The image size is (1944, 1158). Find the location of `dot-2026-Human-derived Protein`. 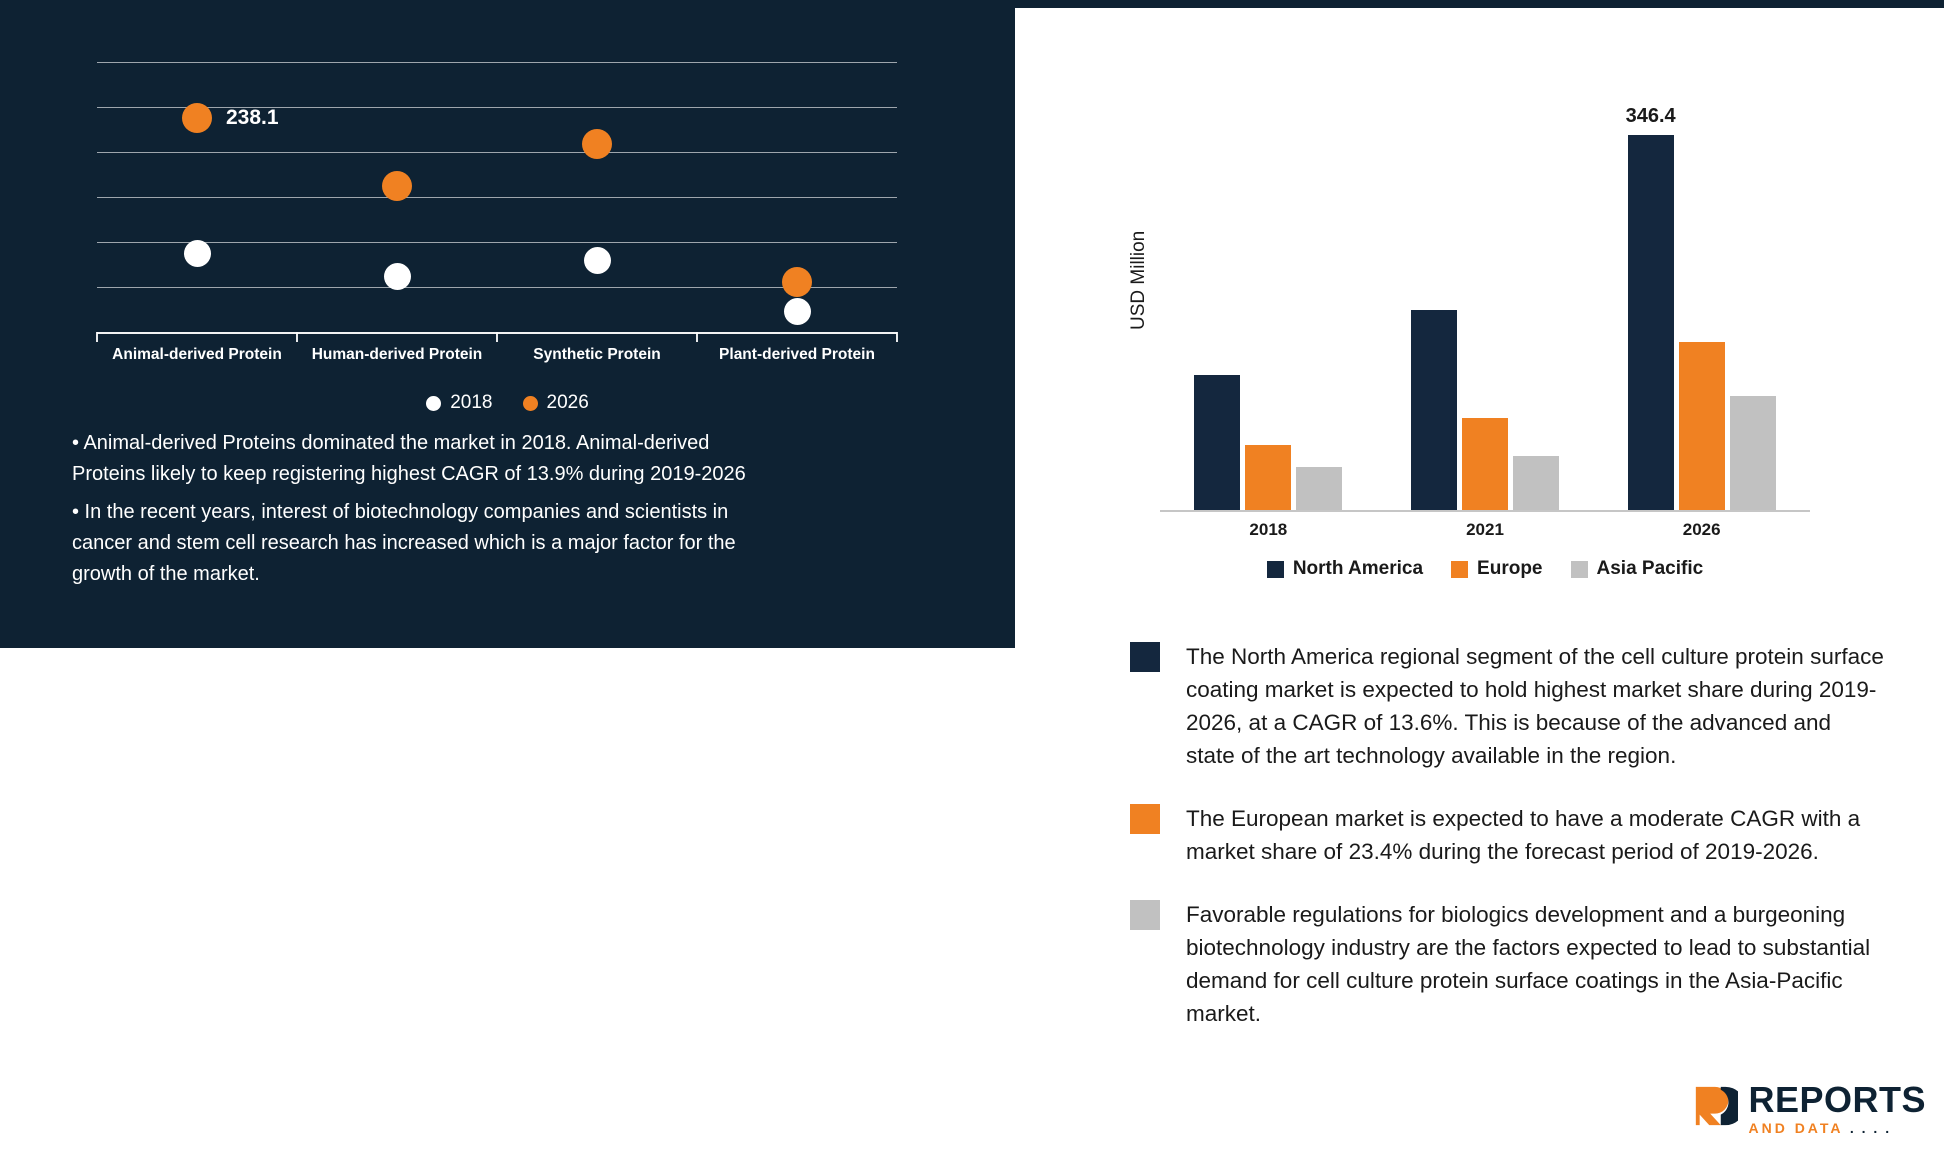

dot-2026-Human-derived Protein is located at coordinates (397, 186).